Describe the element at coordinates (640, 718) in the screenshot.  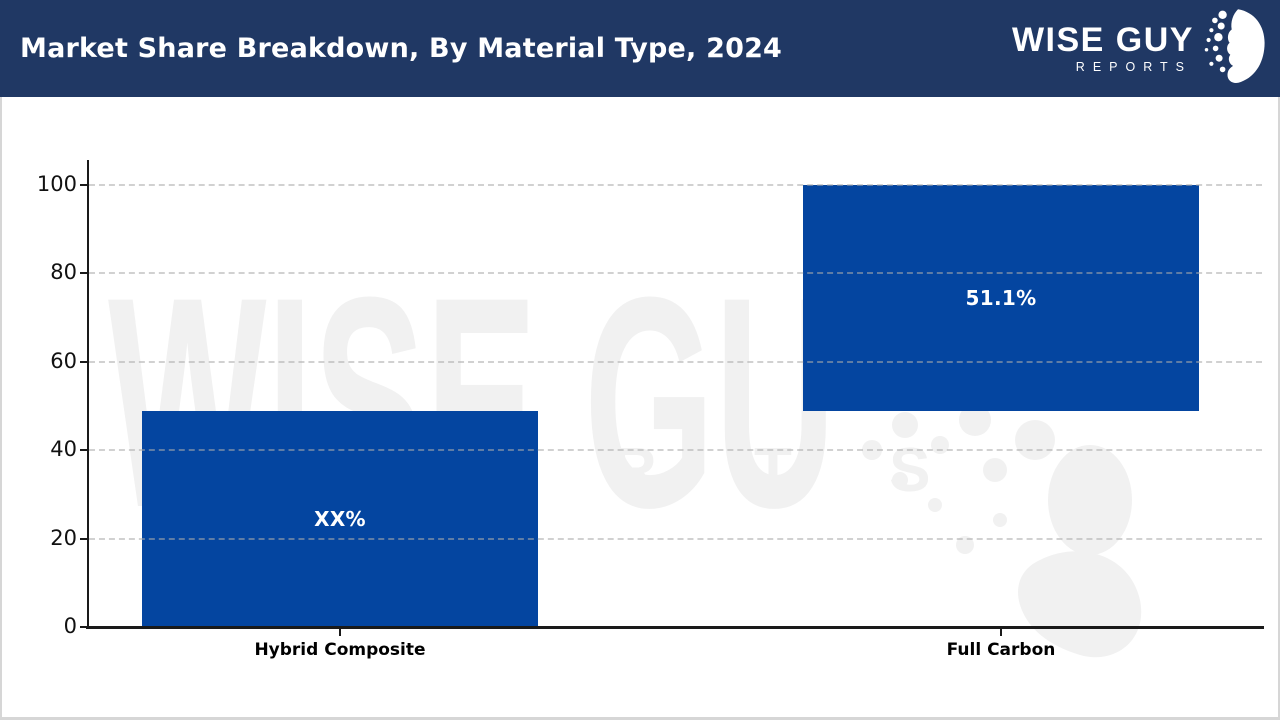
I see `page-border-bottom` at that location.